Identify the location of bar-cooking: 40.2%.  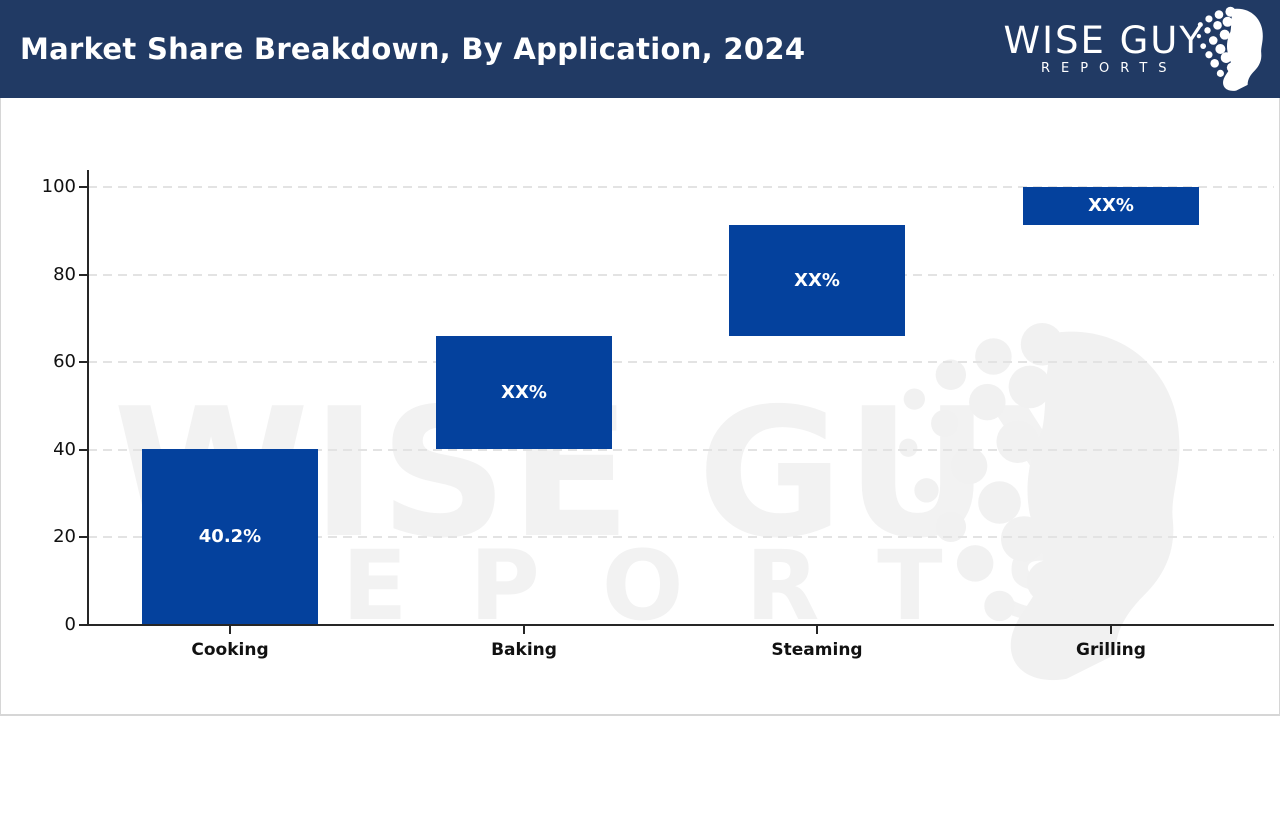
(230, 536).